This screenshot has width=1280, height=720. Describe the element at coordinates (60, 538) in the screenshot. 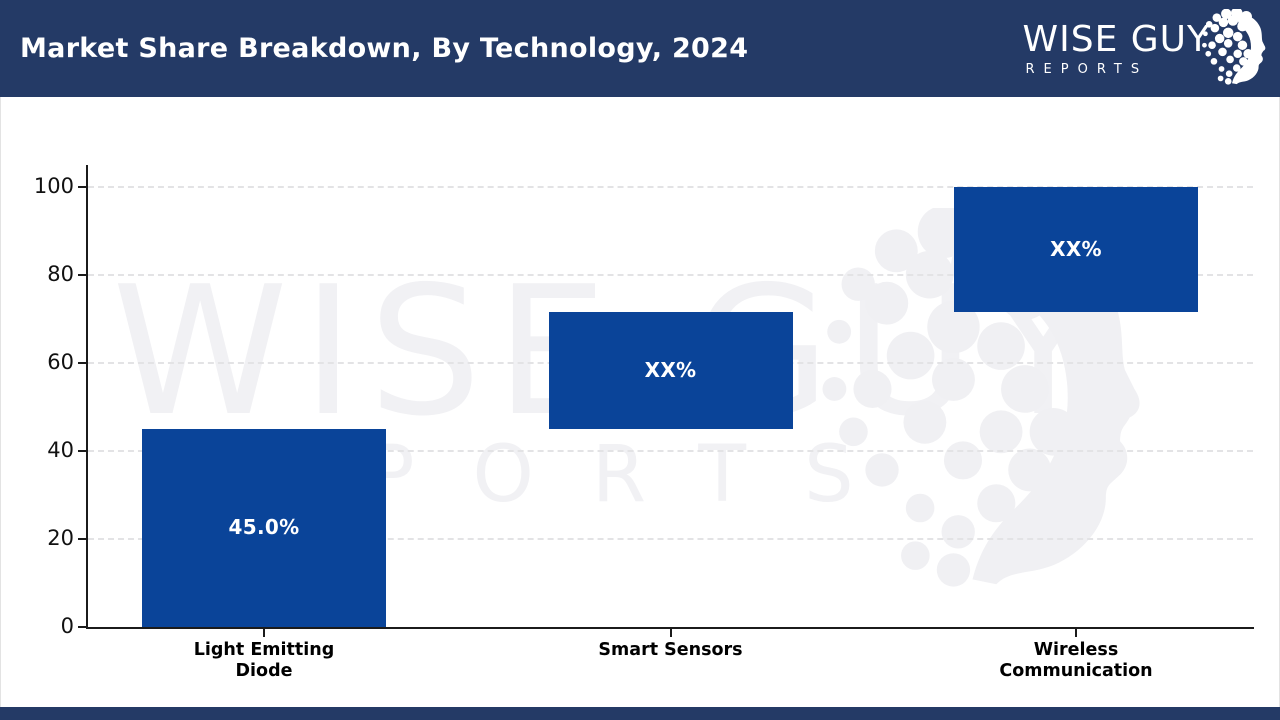

I see `y-axis-tick-label: 20` at that location.